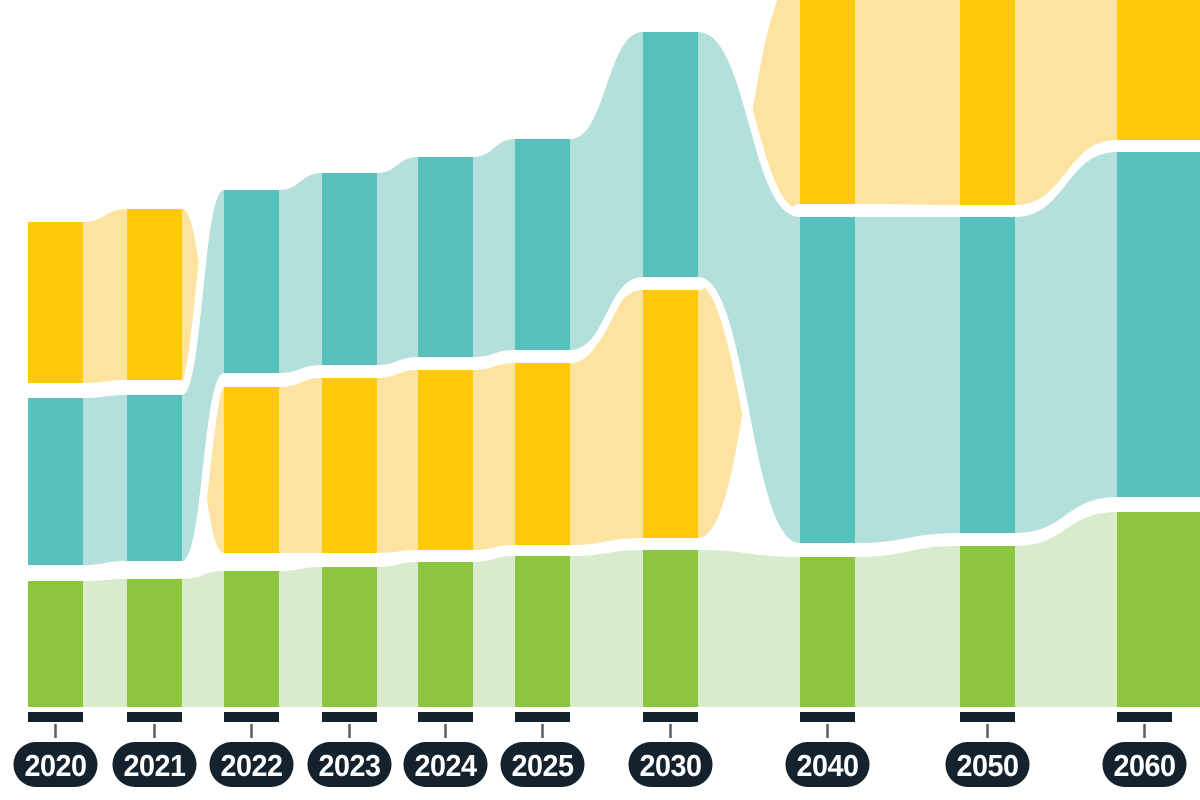  Describe the element at coordinates (1158, 609) in the screenshot. I see `bar-2060-green` at that location.